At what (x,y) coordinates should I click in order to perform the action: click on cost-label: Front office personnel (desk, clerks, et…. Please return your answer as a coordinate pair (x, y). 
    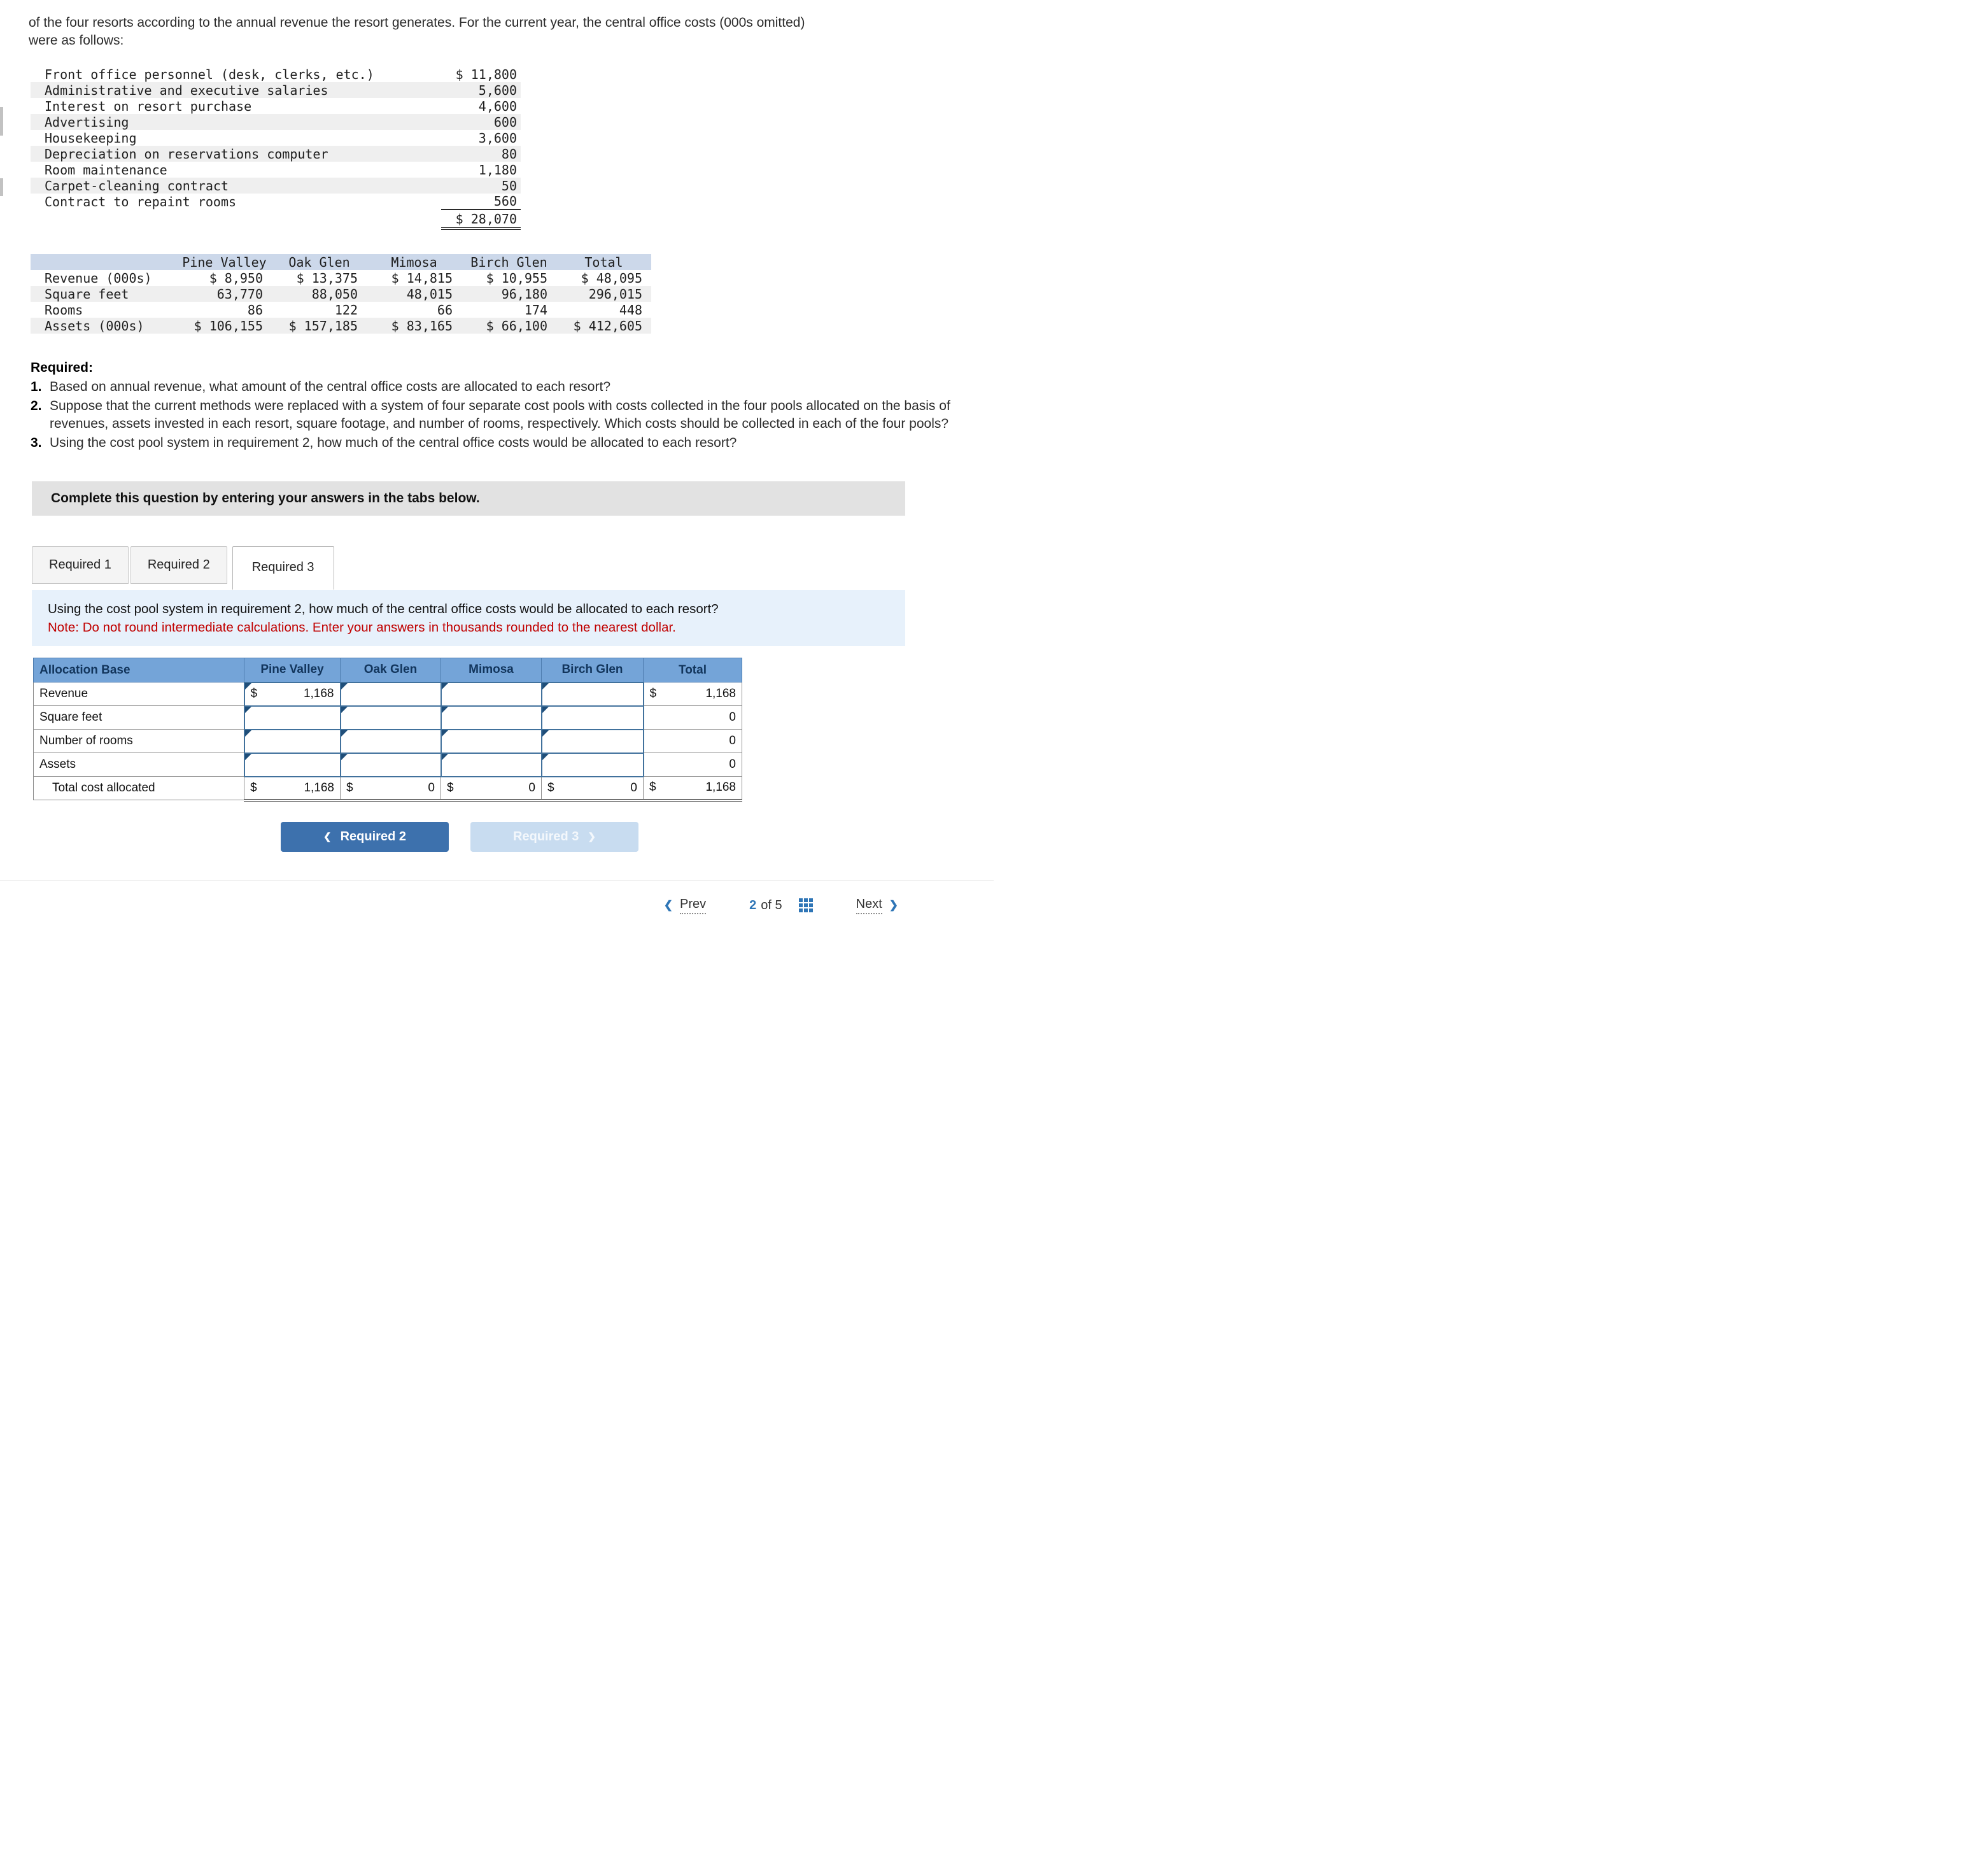
    Looking at the image, I should click on (210, 74).